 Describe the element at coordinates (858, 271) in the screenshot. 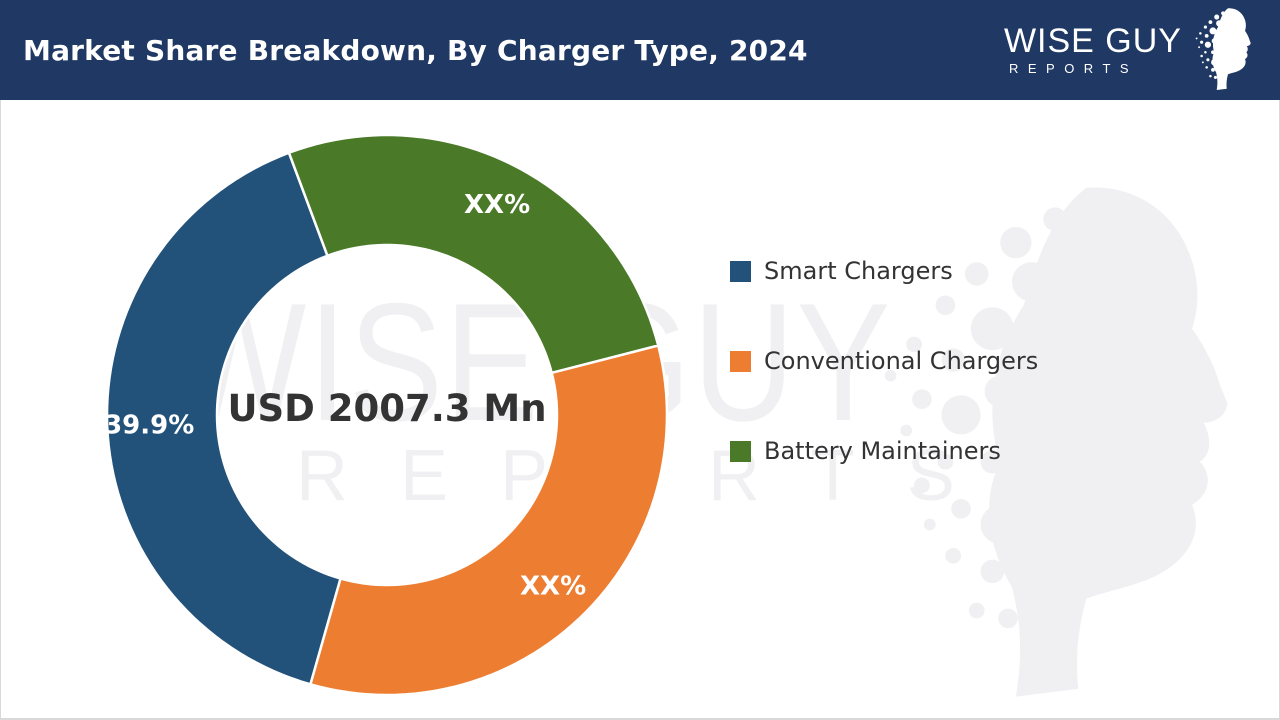

I see `legend-label: Smart Chargers` at that location.